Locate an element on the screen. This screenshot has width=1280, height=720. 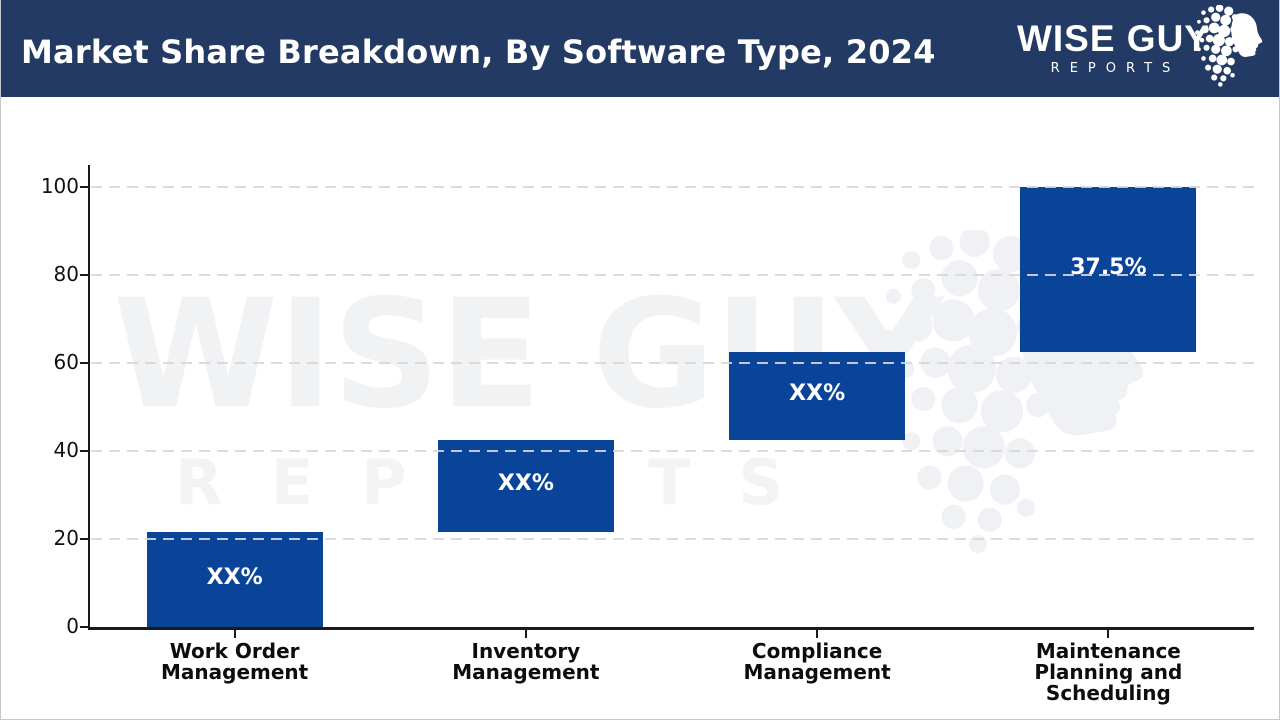
y-axis-tick-label: 60 is located at coordinates (66, 362).